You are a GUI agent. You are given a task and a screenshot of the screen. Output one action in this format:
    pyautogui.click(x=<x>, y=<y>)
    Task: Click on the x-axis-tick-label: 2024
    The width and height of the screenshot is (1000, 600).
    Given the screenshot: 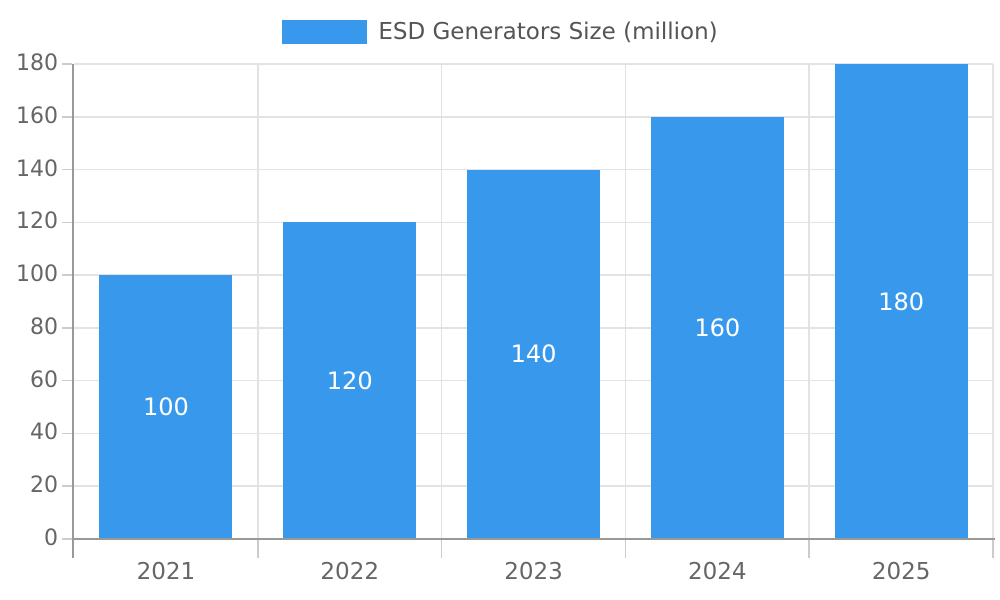 What is the action you would take?
    pyautogui.click(x=717, y=572)
    